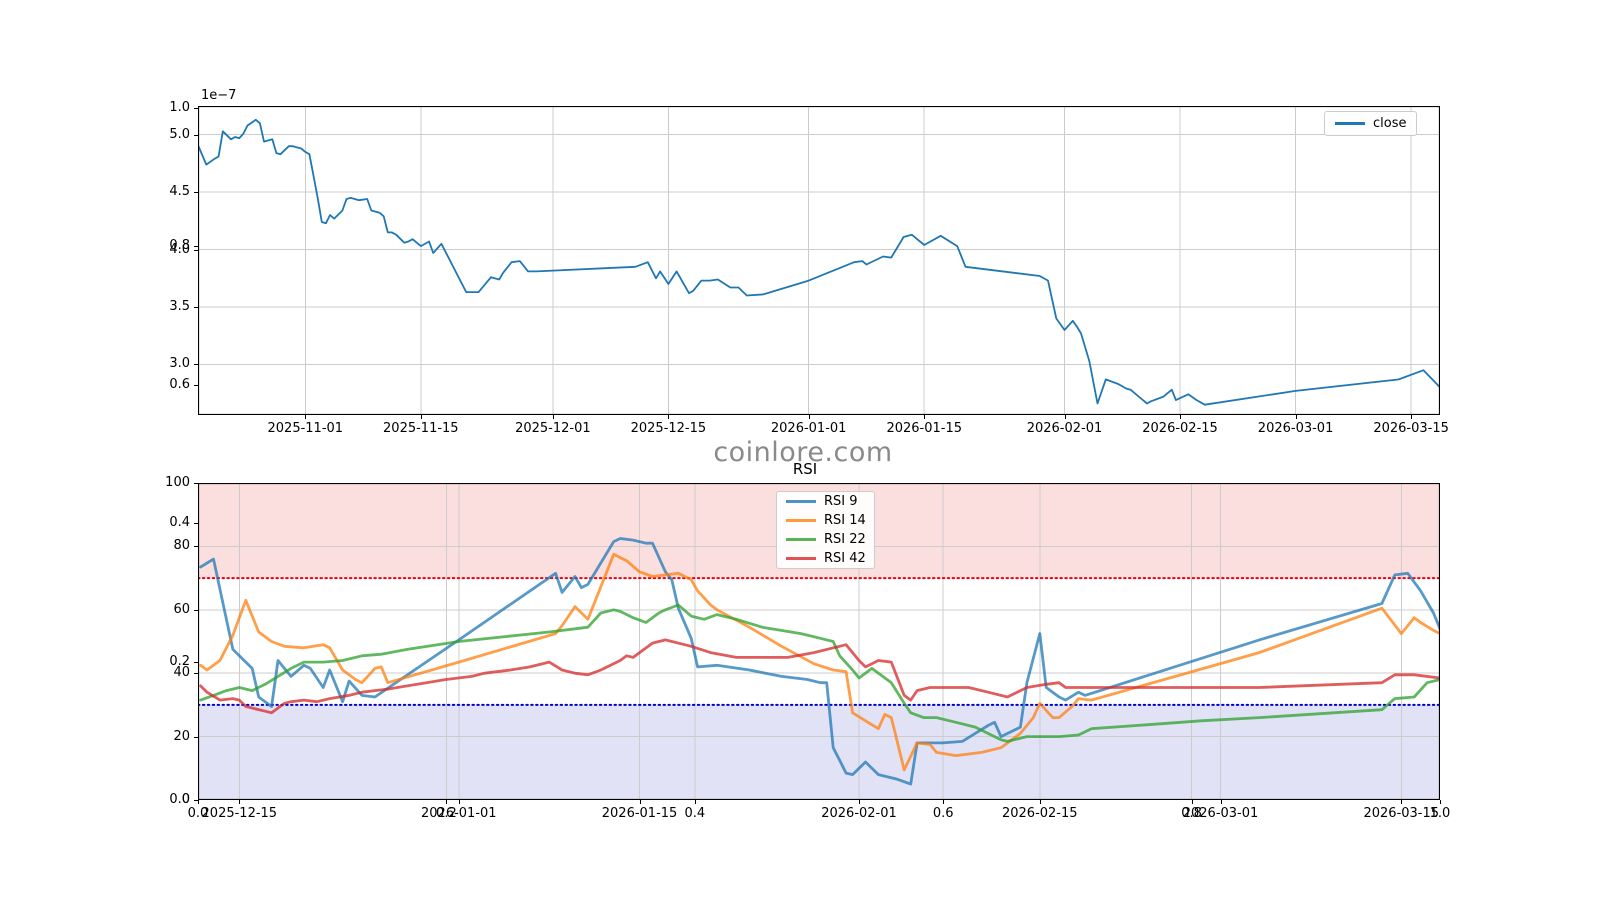  What do you see at coordinates (421, 428) in the screenshot?
I see `price-x-tick-label: 2025-11-15` at bounding box center [421, 428].